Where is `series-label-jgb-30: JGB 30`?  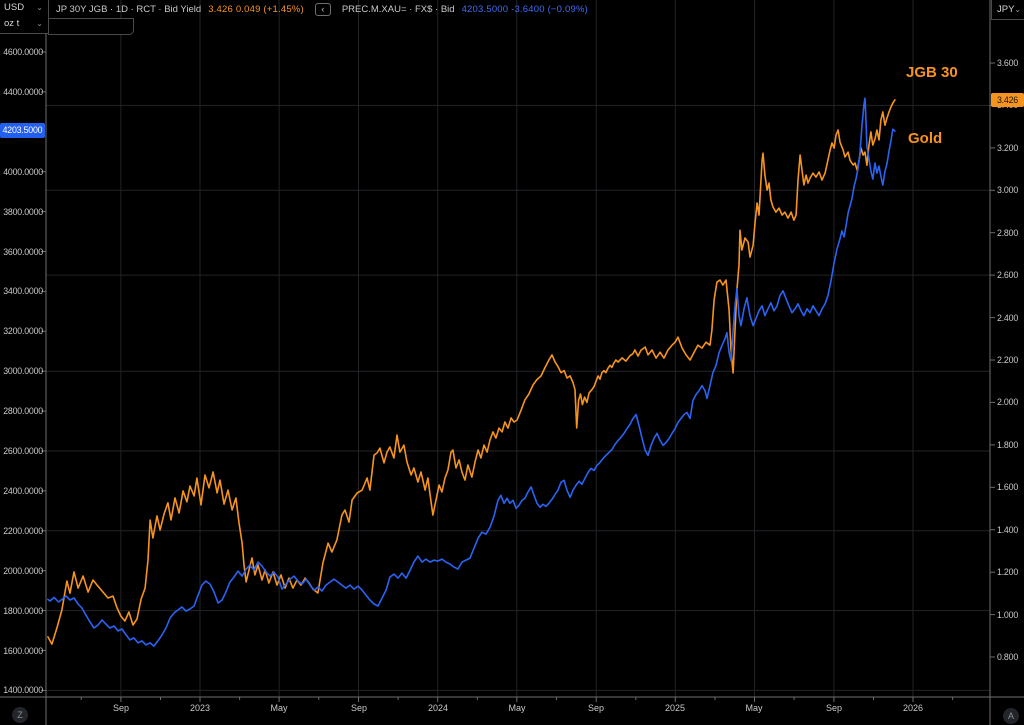 series-label-jgb-30: JGB 30 is located at coordinates (932, 72).